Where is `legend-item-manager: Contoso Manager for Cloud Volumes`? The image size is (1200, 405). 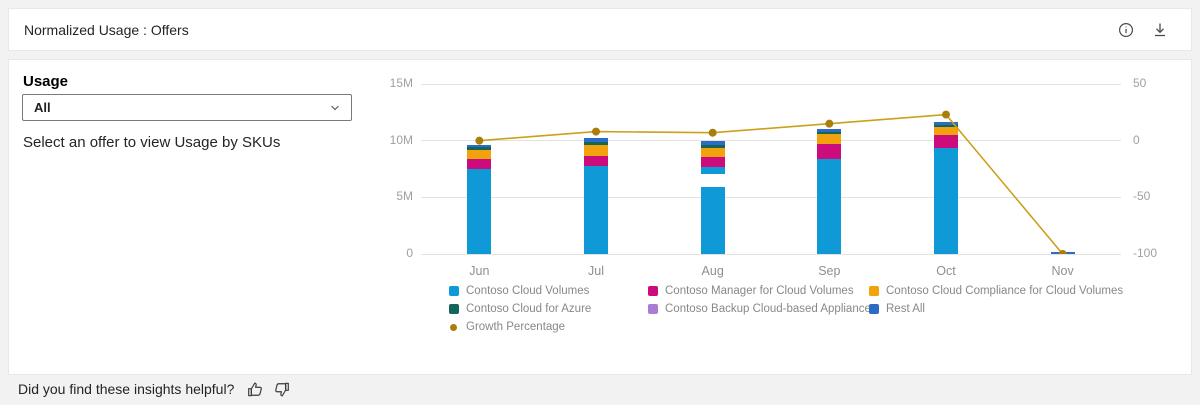 legend-item-manager: Contoso Manager for Cloud Volumes is located at coordinates (758, 291).